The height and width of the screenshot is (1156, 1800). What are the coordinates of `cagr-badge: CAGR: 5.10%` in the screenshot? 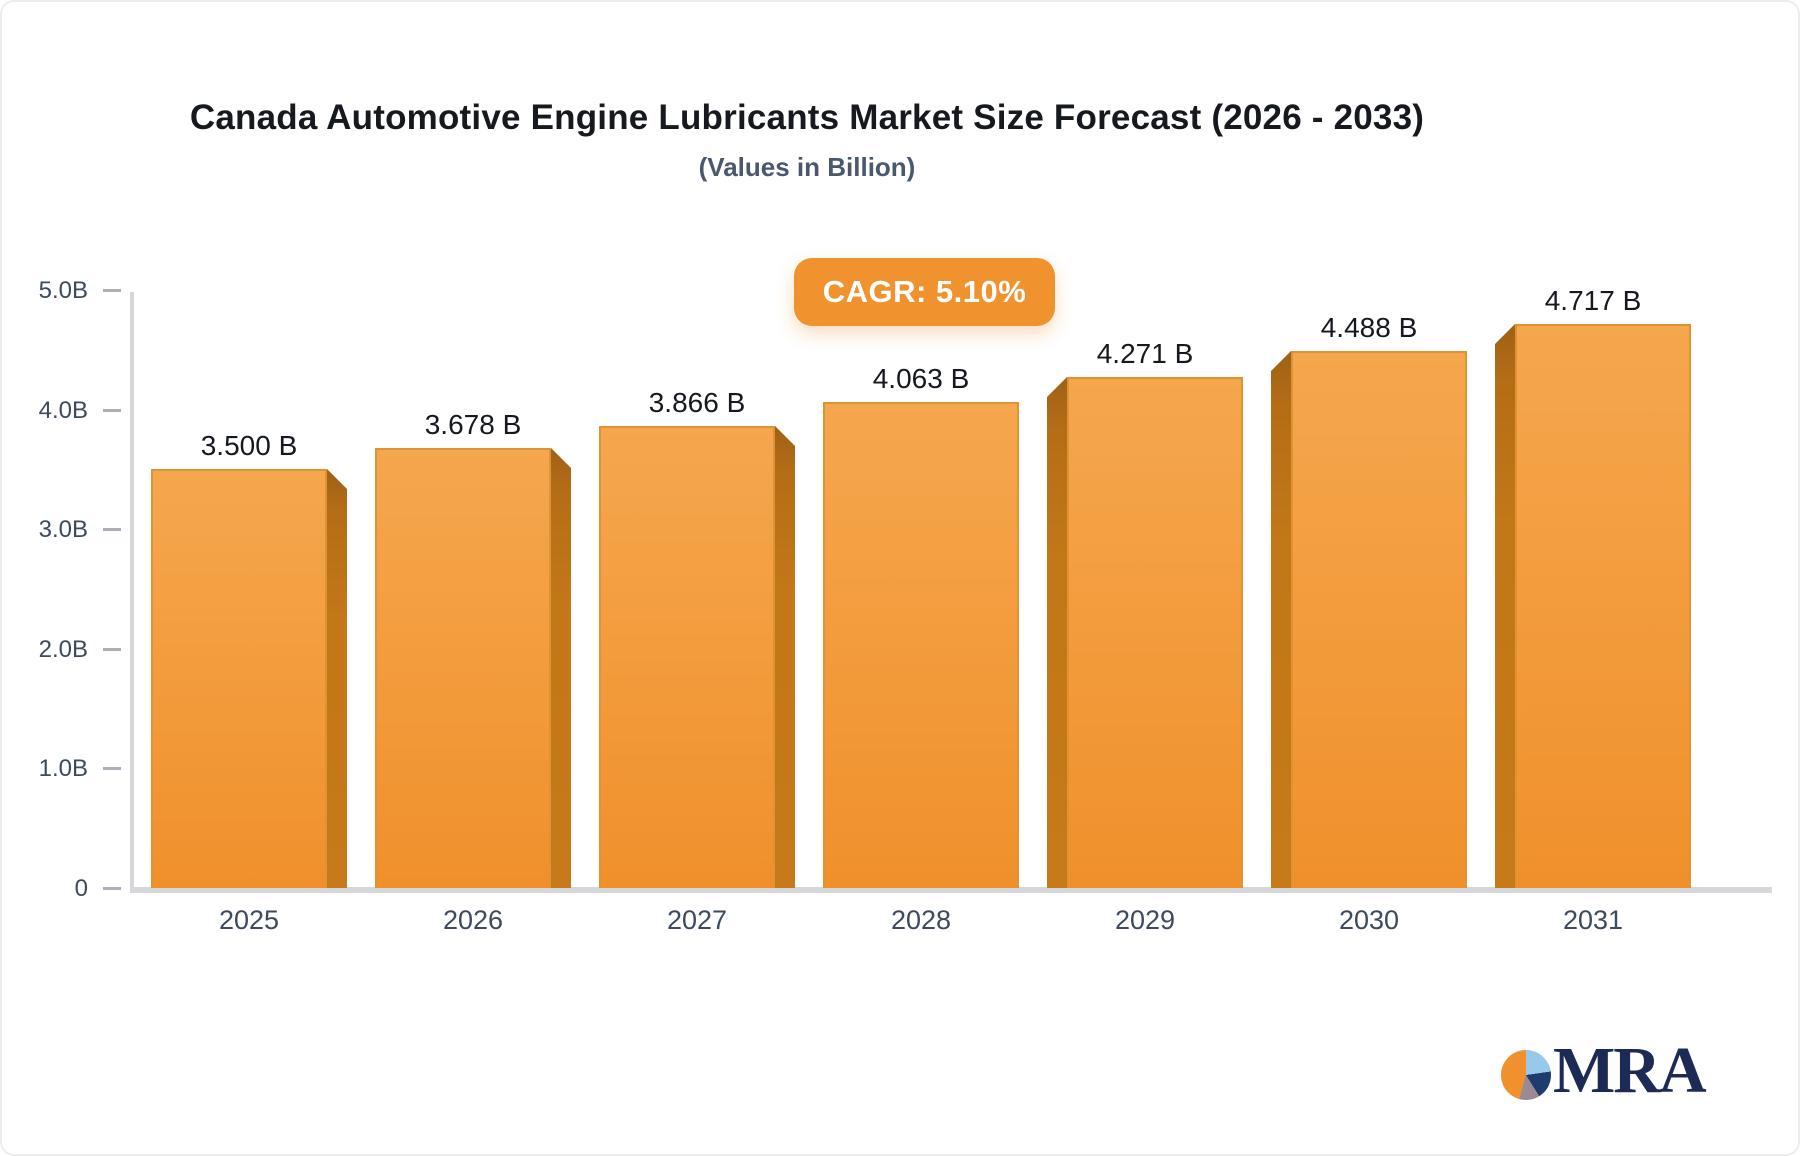 It's located at (924, 292).